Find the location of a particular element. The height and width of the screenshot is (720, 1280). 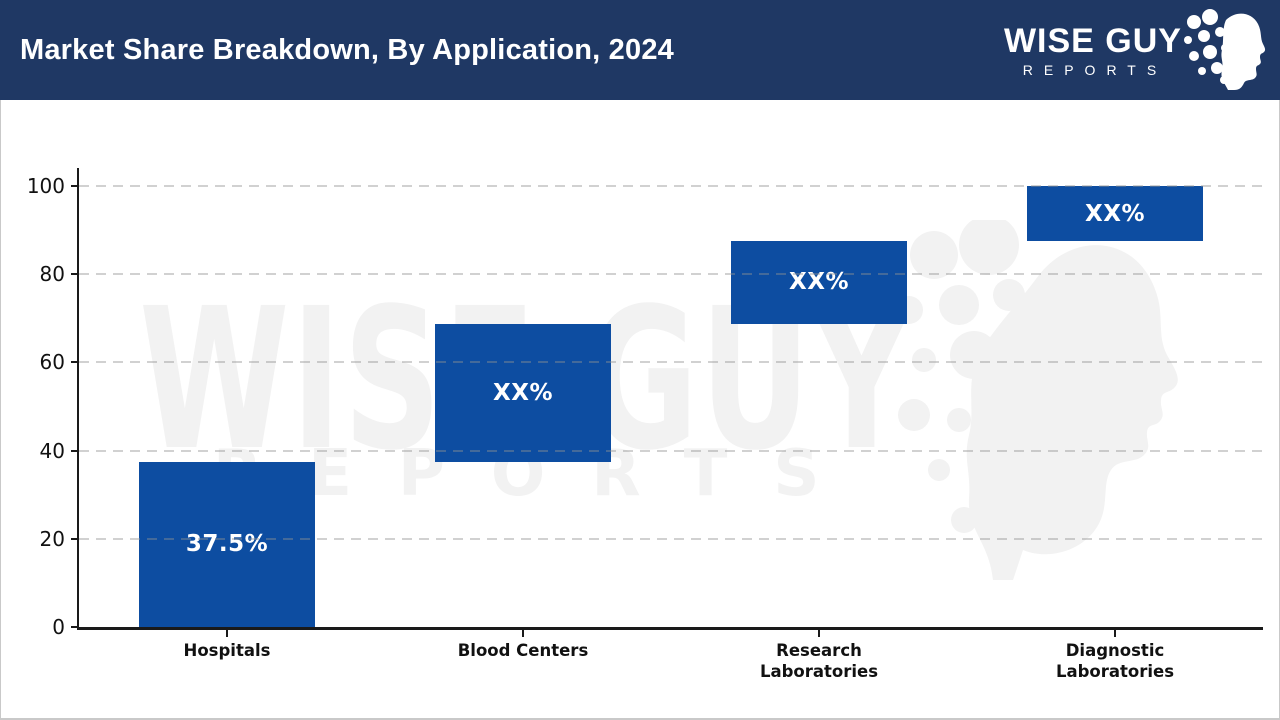

bar-hospitals: 37.5% is located at coordinates (227, 544).